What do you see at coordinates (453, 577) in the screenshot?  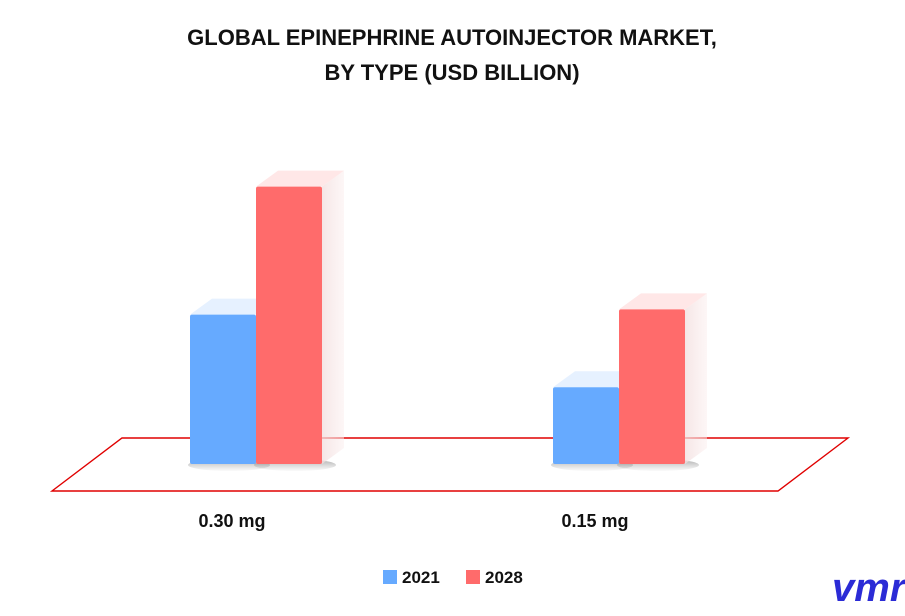 I see `legend: 2021 2028` at bounding box center [453, 577].